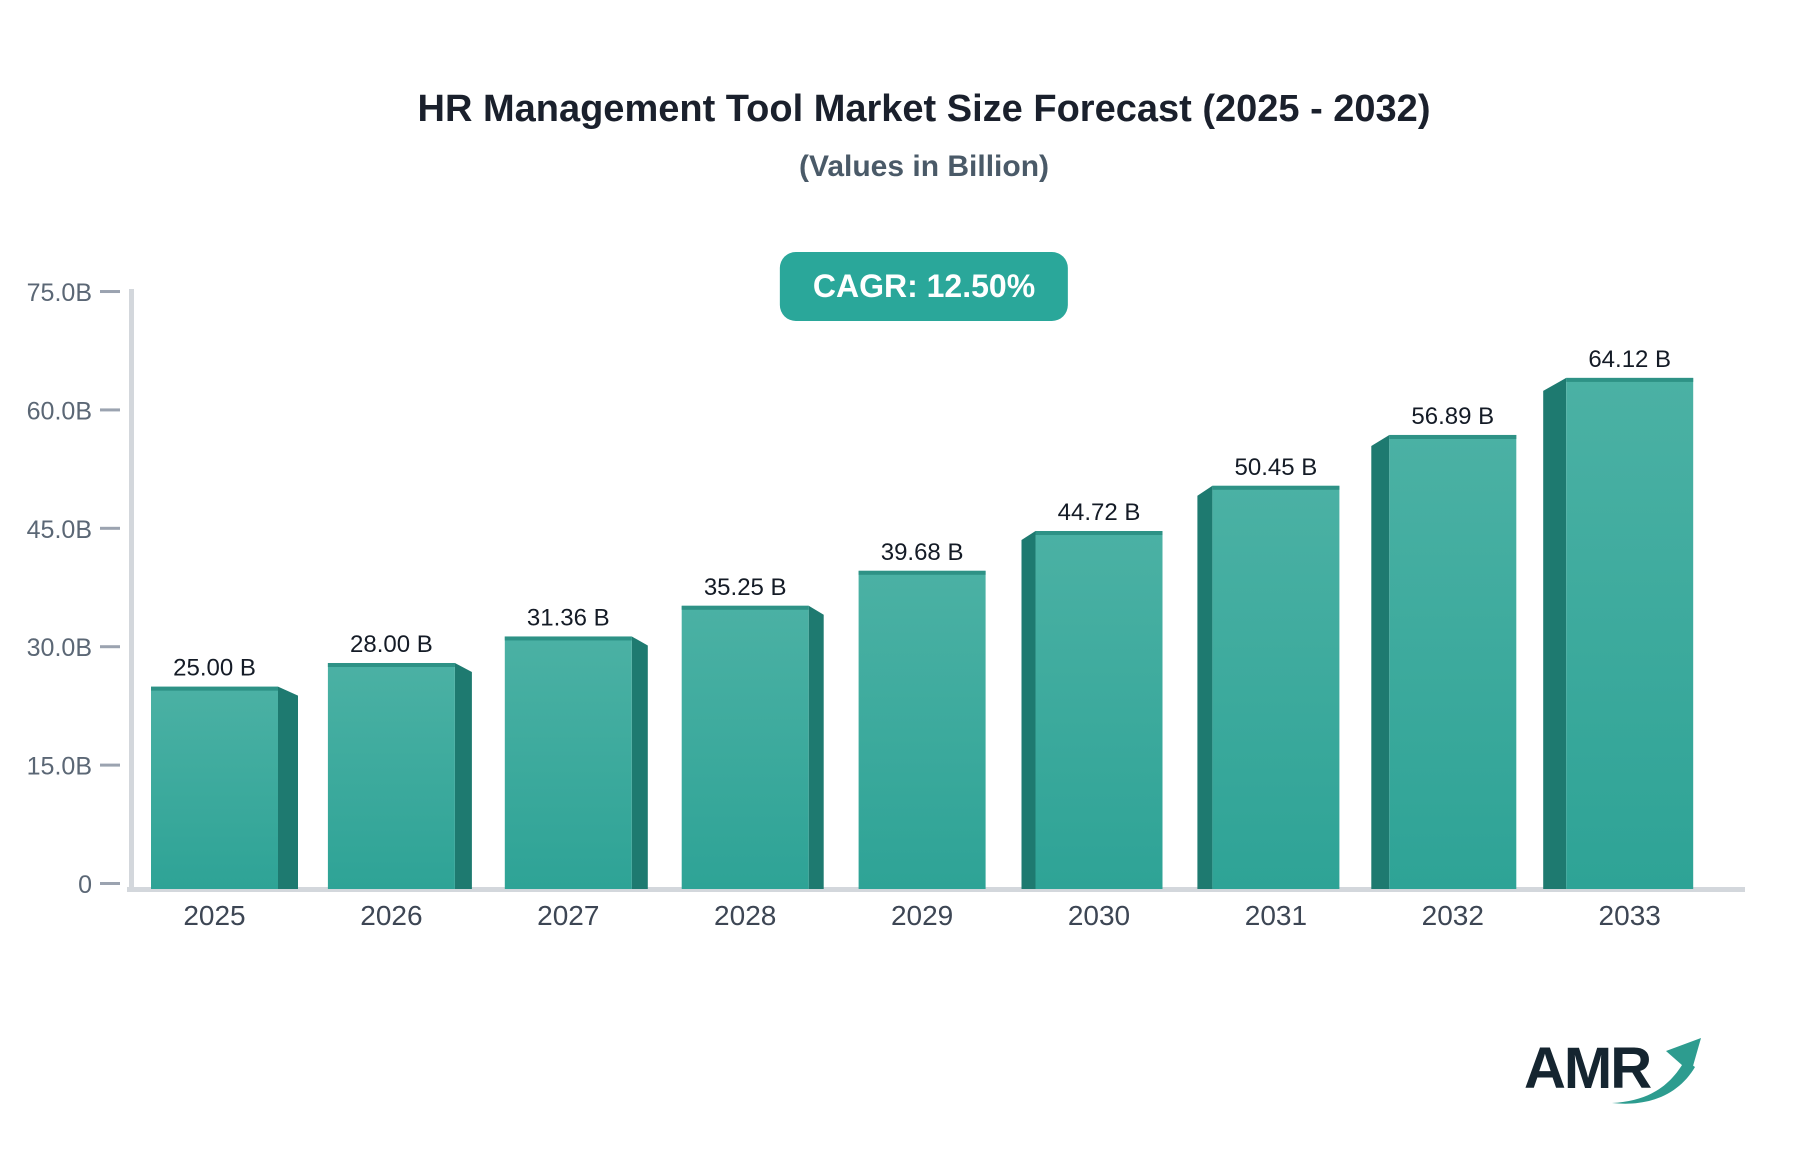 This screenshot has width=1800, height=1156. I want to click on bar-value-label: 31.36 B, so click(568, 617).